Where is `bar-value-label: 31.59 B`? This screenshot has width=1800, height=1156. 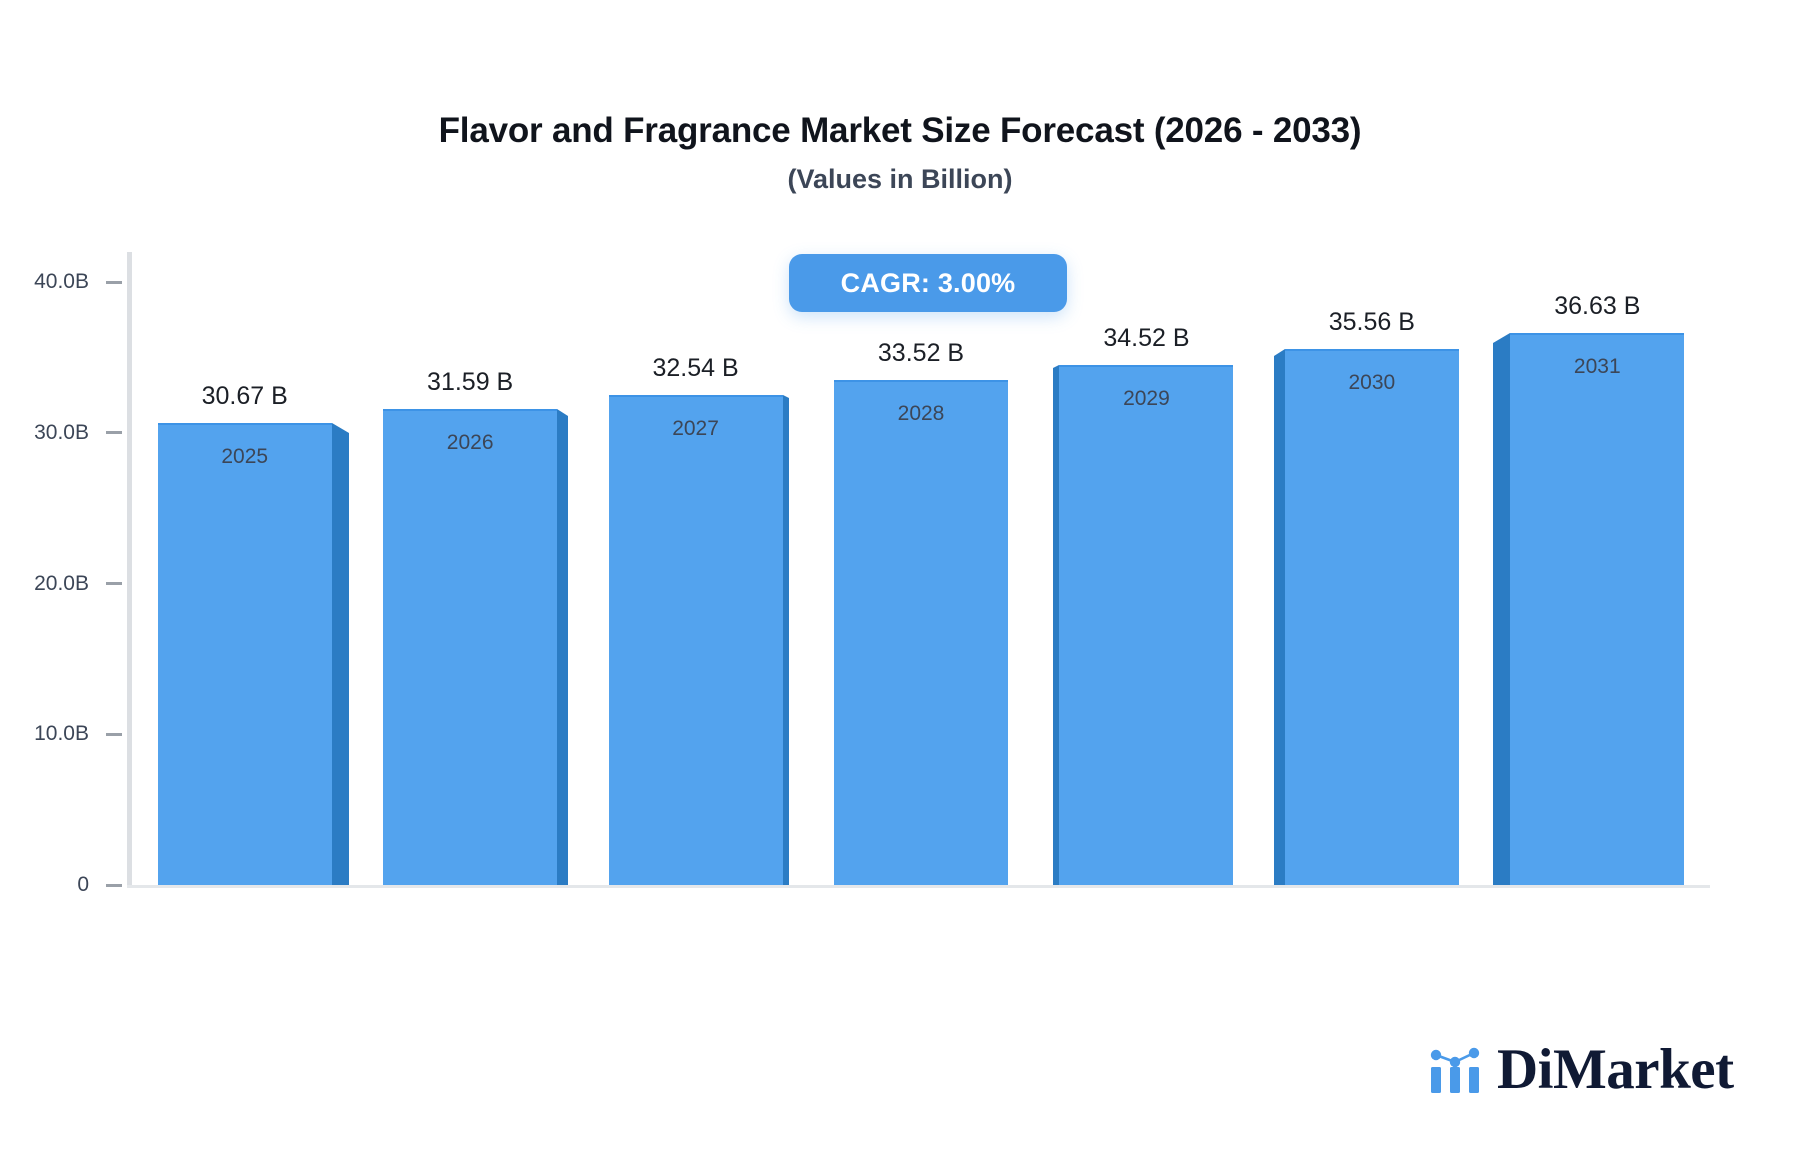
bar-value-label: 31.59 B is located at coordinates (470, 381).